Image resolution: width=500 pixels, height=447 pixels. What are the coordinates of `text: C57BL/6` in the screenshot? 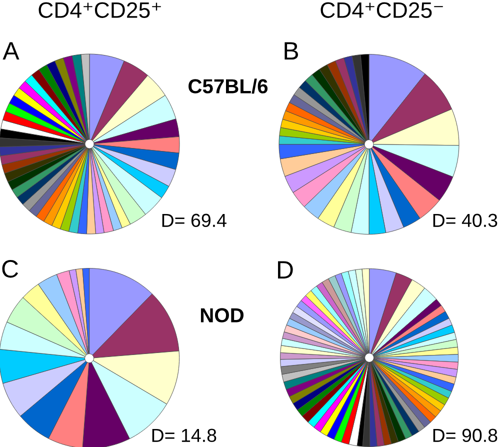 It's located at (228, 86).